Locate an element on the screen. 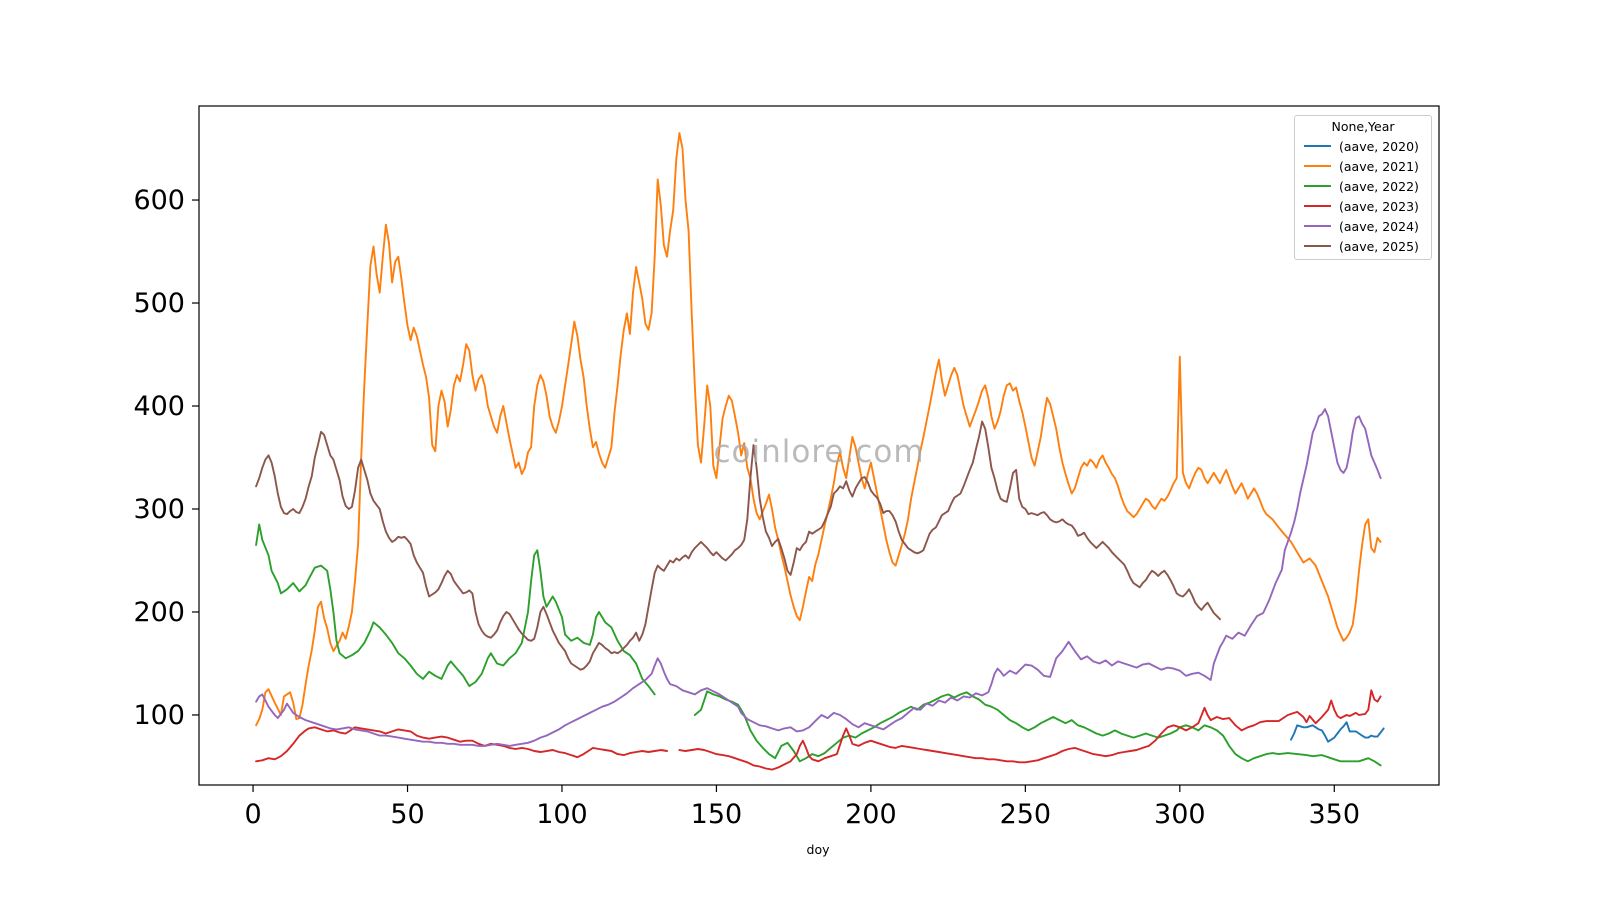 This screenshot has height=900, width=1600. y-tick-label: 500 is located at coordinates (159, 303).